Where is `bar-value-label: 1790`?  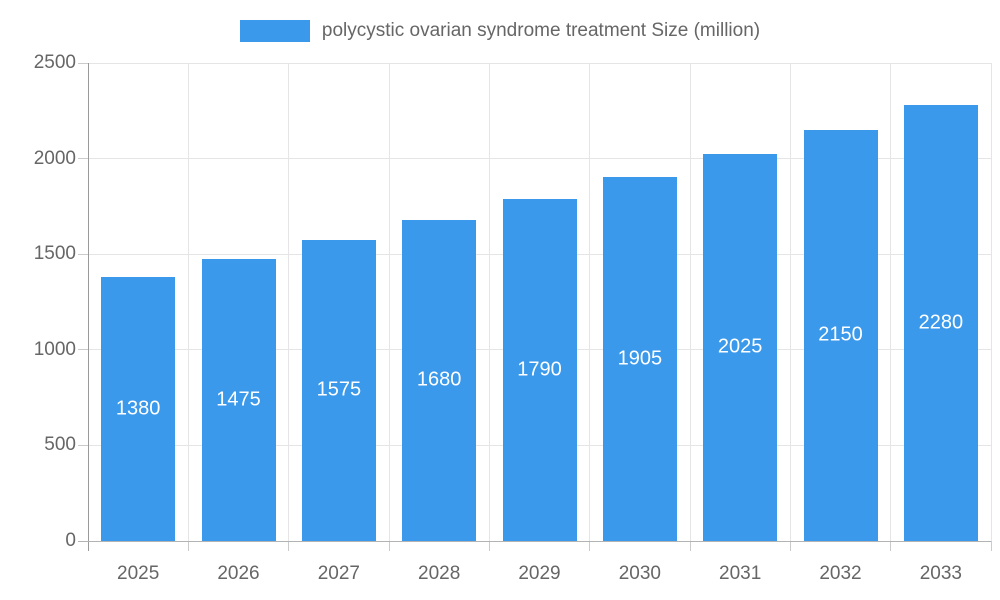
bar-value-label: 1790 is located at coordinates (539, 369).